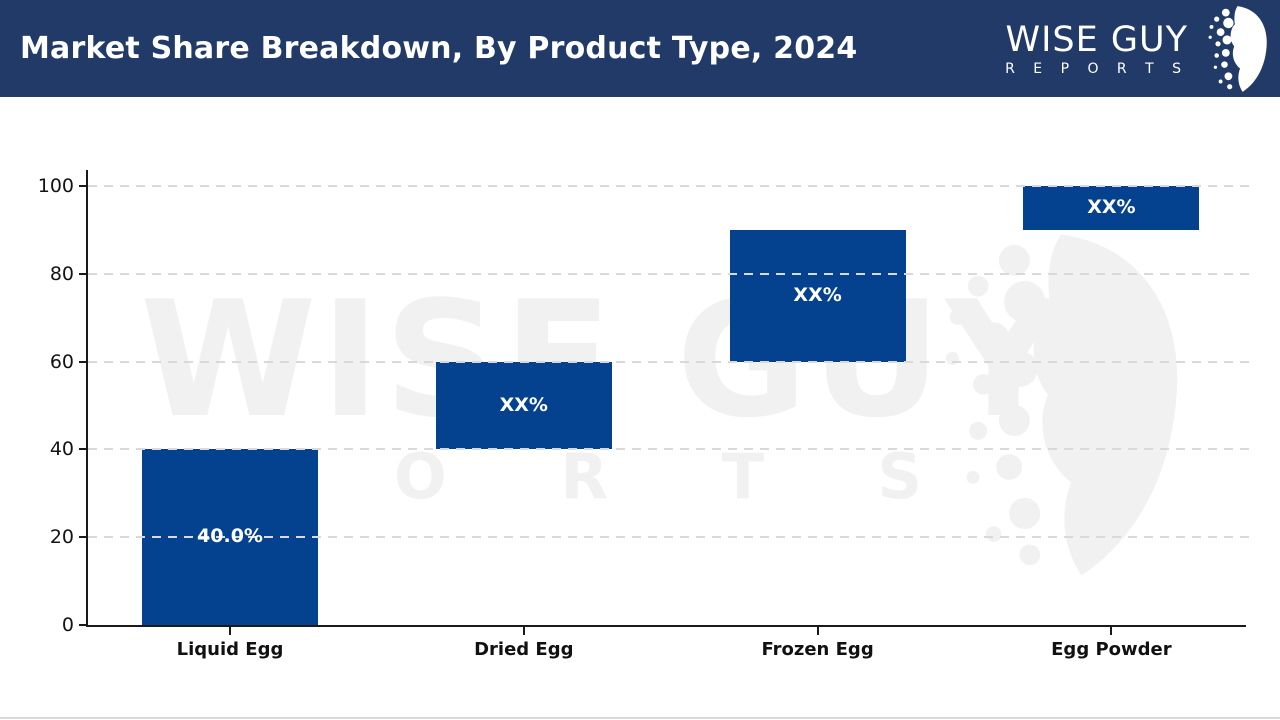 Image resolution: width=1280 pixels, height=720 pixels. What do you see at coordinates (1237, 48) in the screenshot?
I see `logo-head-icon` at bounding box center [1237, 48].